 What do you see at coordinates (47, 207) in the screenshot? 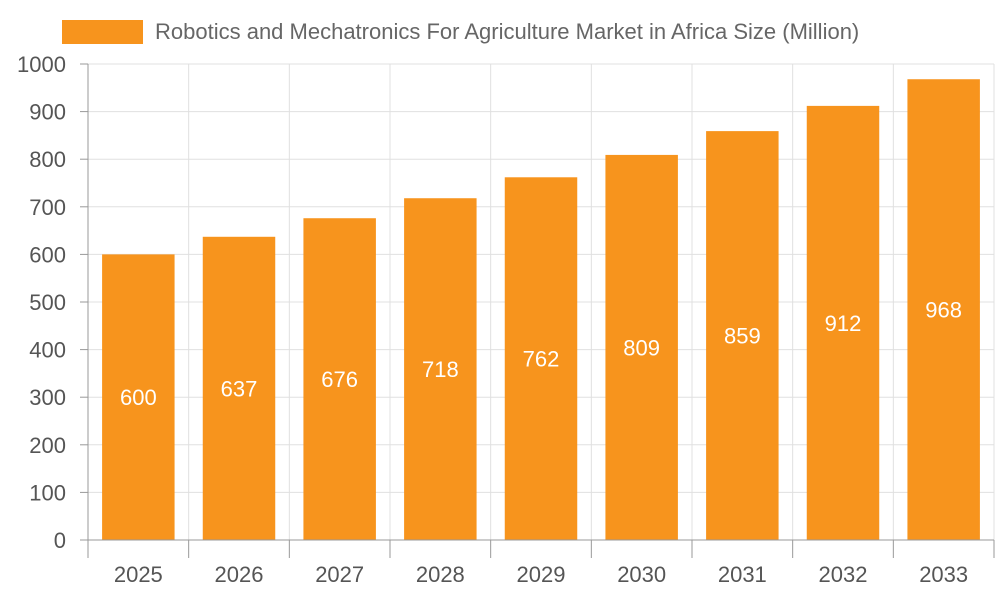
I see `y-tick-label: 700` at bounding box center [47, 207].